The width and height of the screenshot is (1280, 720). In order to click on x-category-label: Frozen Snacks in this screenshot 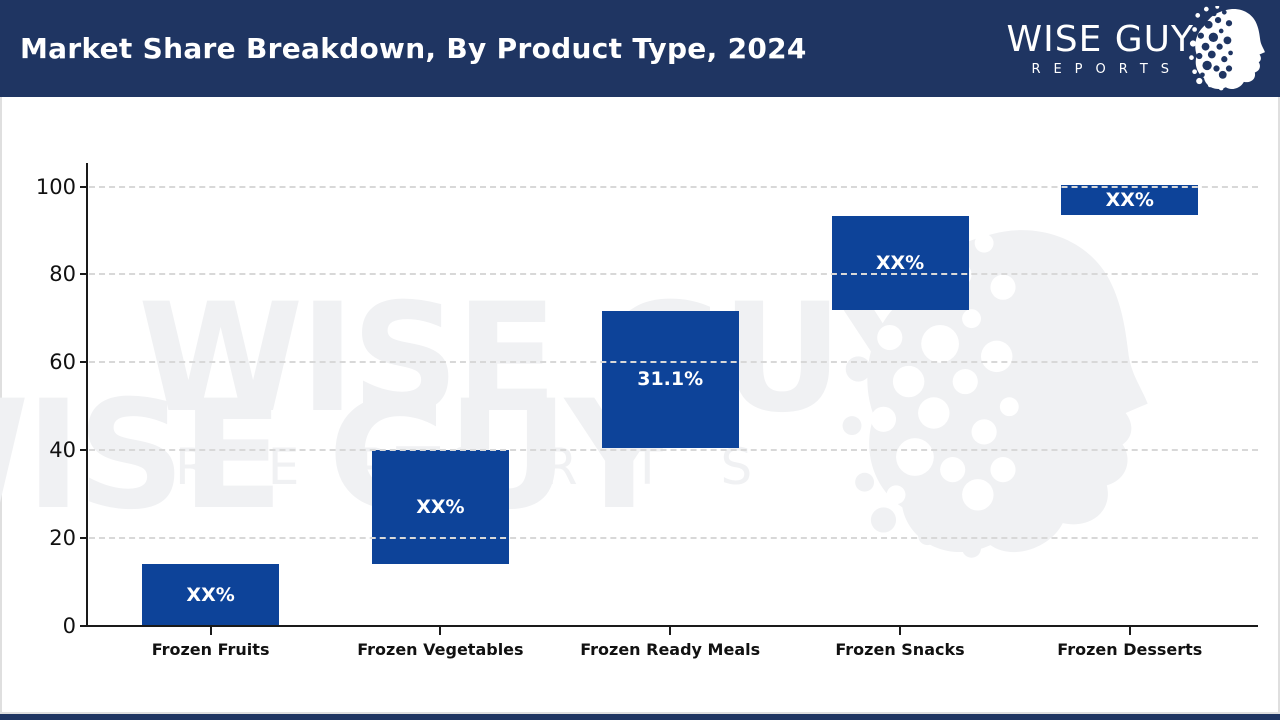, I will do `click(900, 649)`.